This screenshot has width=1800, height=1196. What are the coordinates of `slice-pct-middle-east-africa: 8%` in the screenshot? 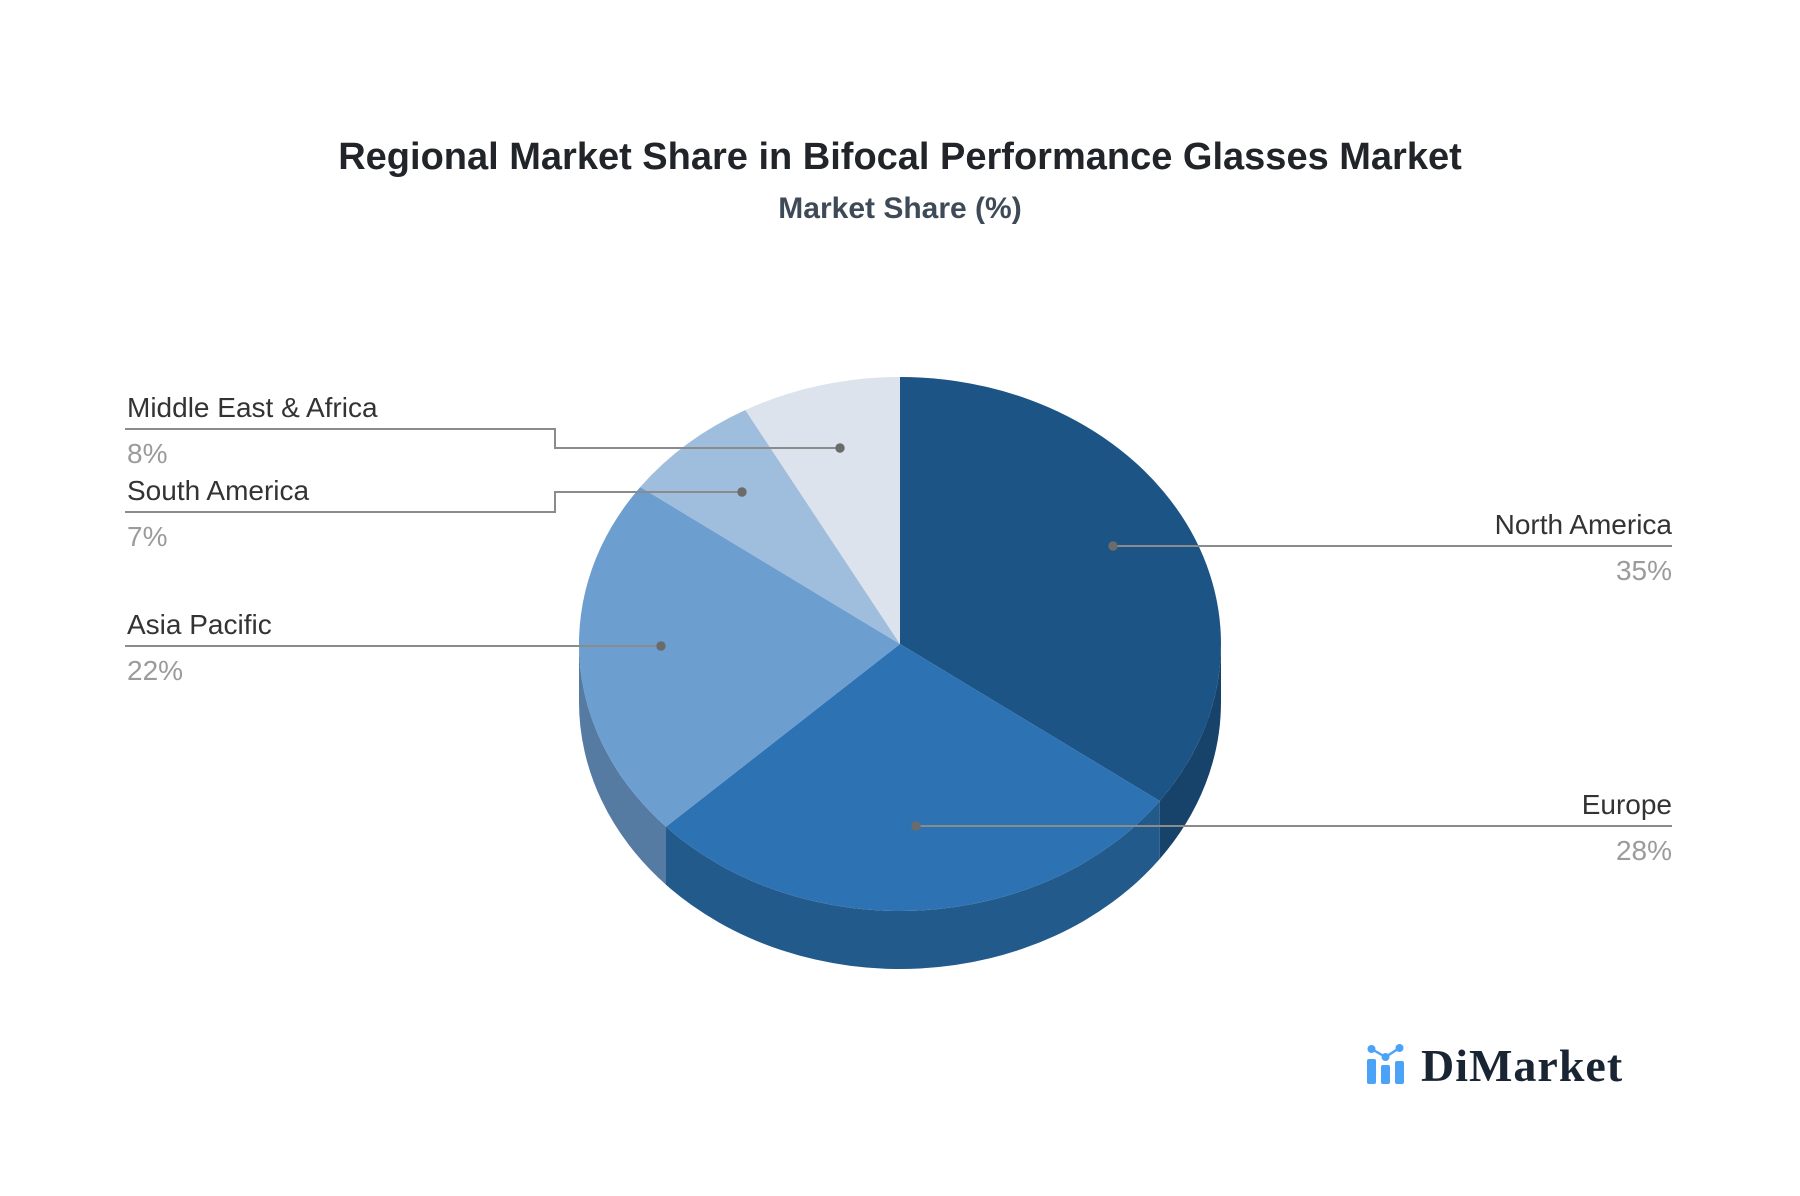 It's located at (147, 453).